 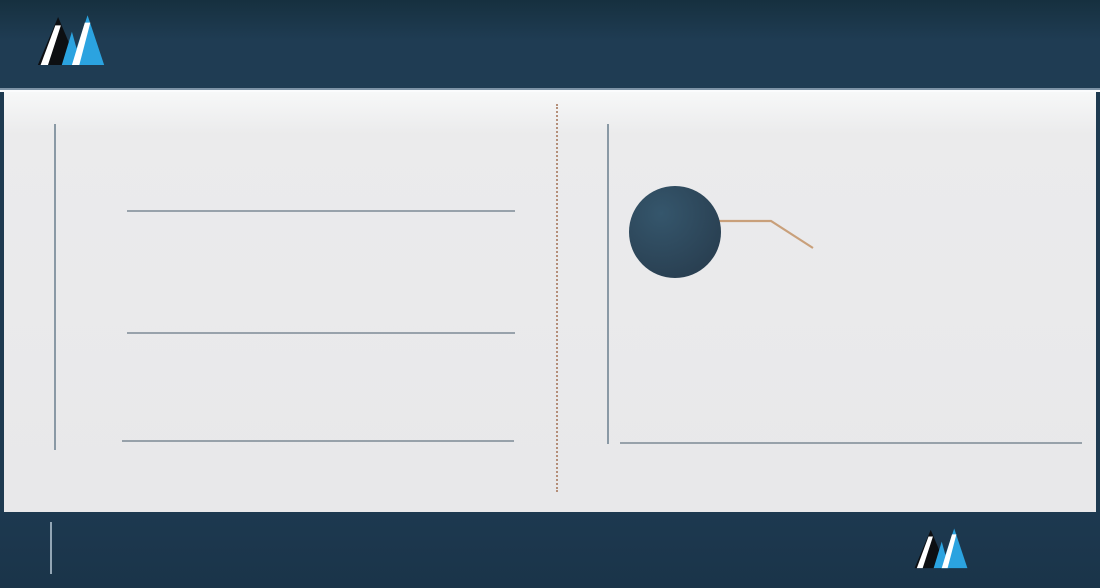 What do you see at coordinates (321, 333) in the screenshot?
I see `gridline-mid` at bounding box center [321, 333].